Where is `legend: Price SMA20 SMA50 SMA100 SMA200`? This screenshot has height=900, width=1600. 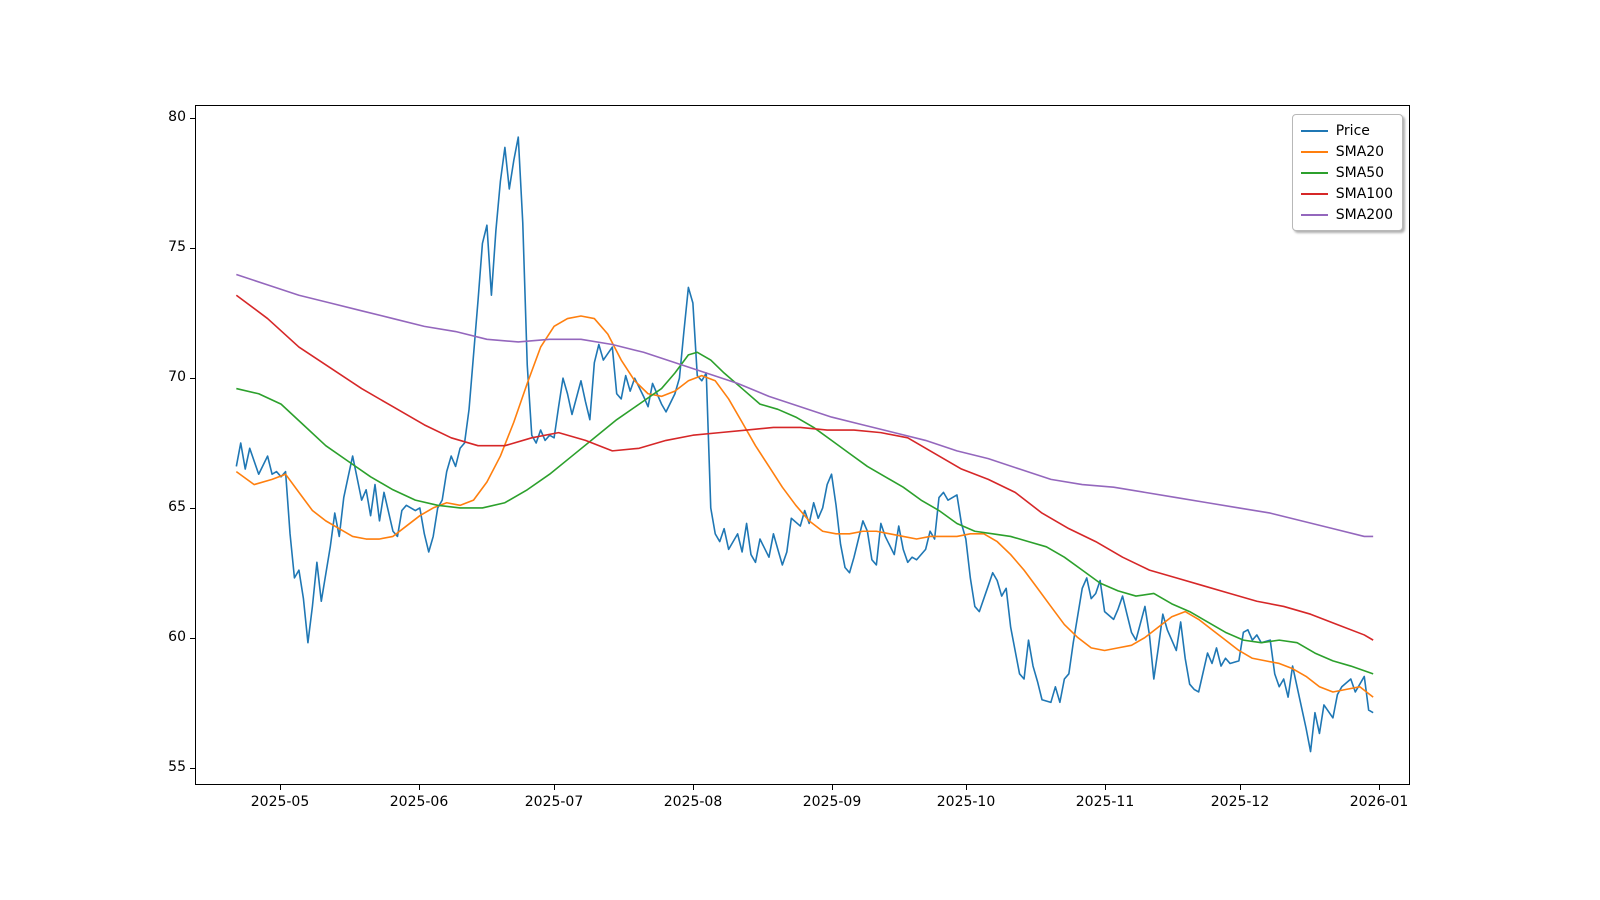
legend: Price SMA20 SMA50 SMA100 SMA200 is located at coordinates (1347, 172).